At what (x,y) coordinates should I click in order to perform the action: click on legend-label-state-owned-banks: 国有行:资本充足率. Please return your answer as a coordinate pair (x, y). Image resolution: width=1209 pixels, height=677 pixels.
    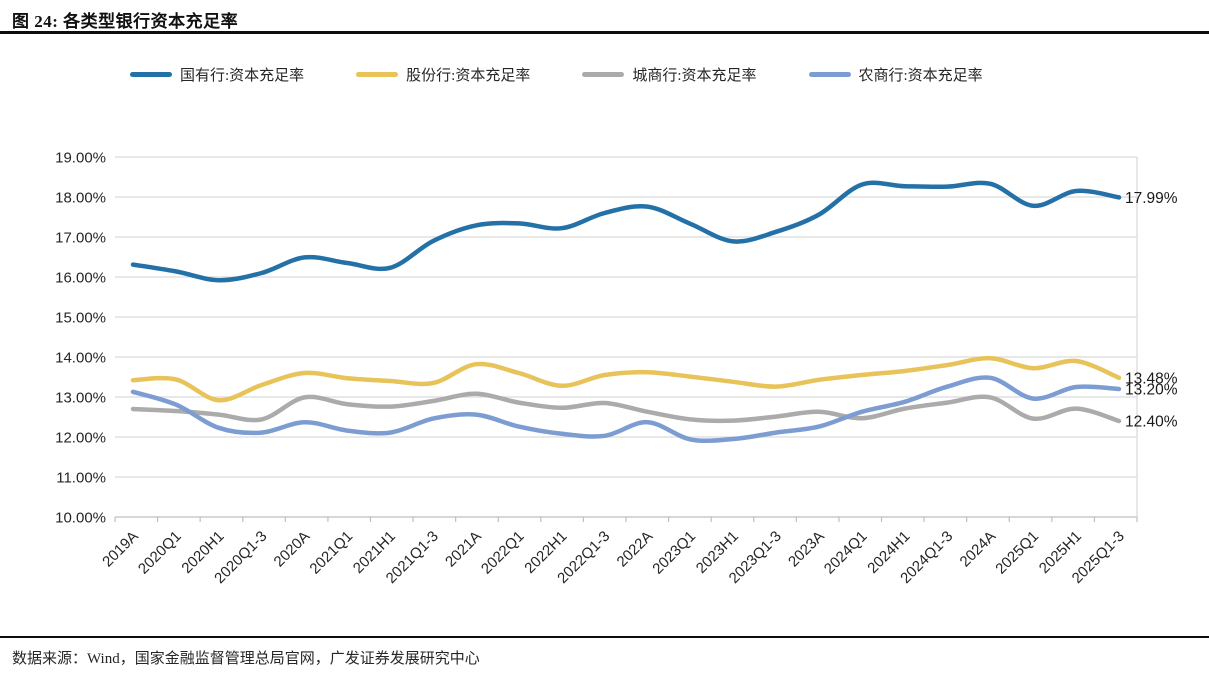
    Looking at the image, I should click on (242, 76).